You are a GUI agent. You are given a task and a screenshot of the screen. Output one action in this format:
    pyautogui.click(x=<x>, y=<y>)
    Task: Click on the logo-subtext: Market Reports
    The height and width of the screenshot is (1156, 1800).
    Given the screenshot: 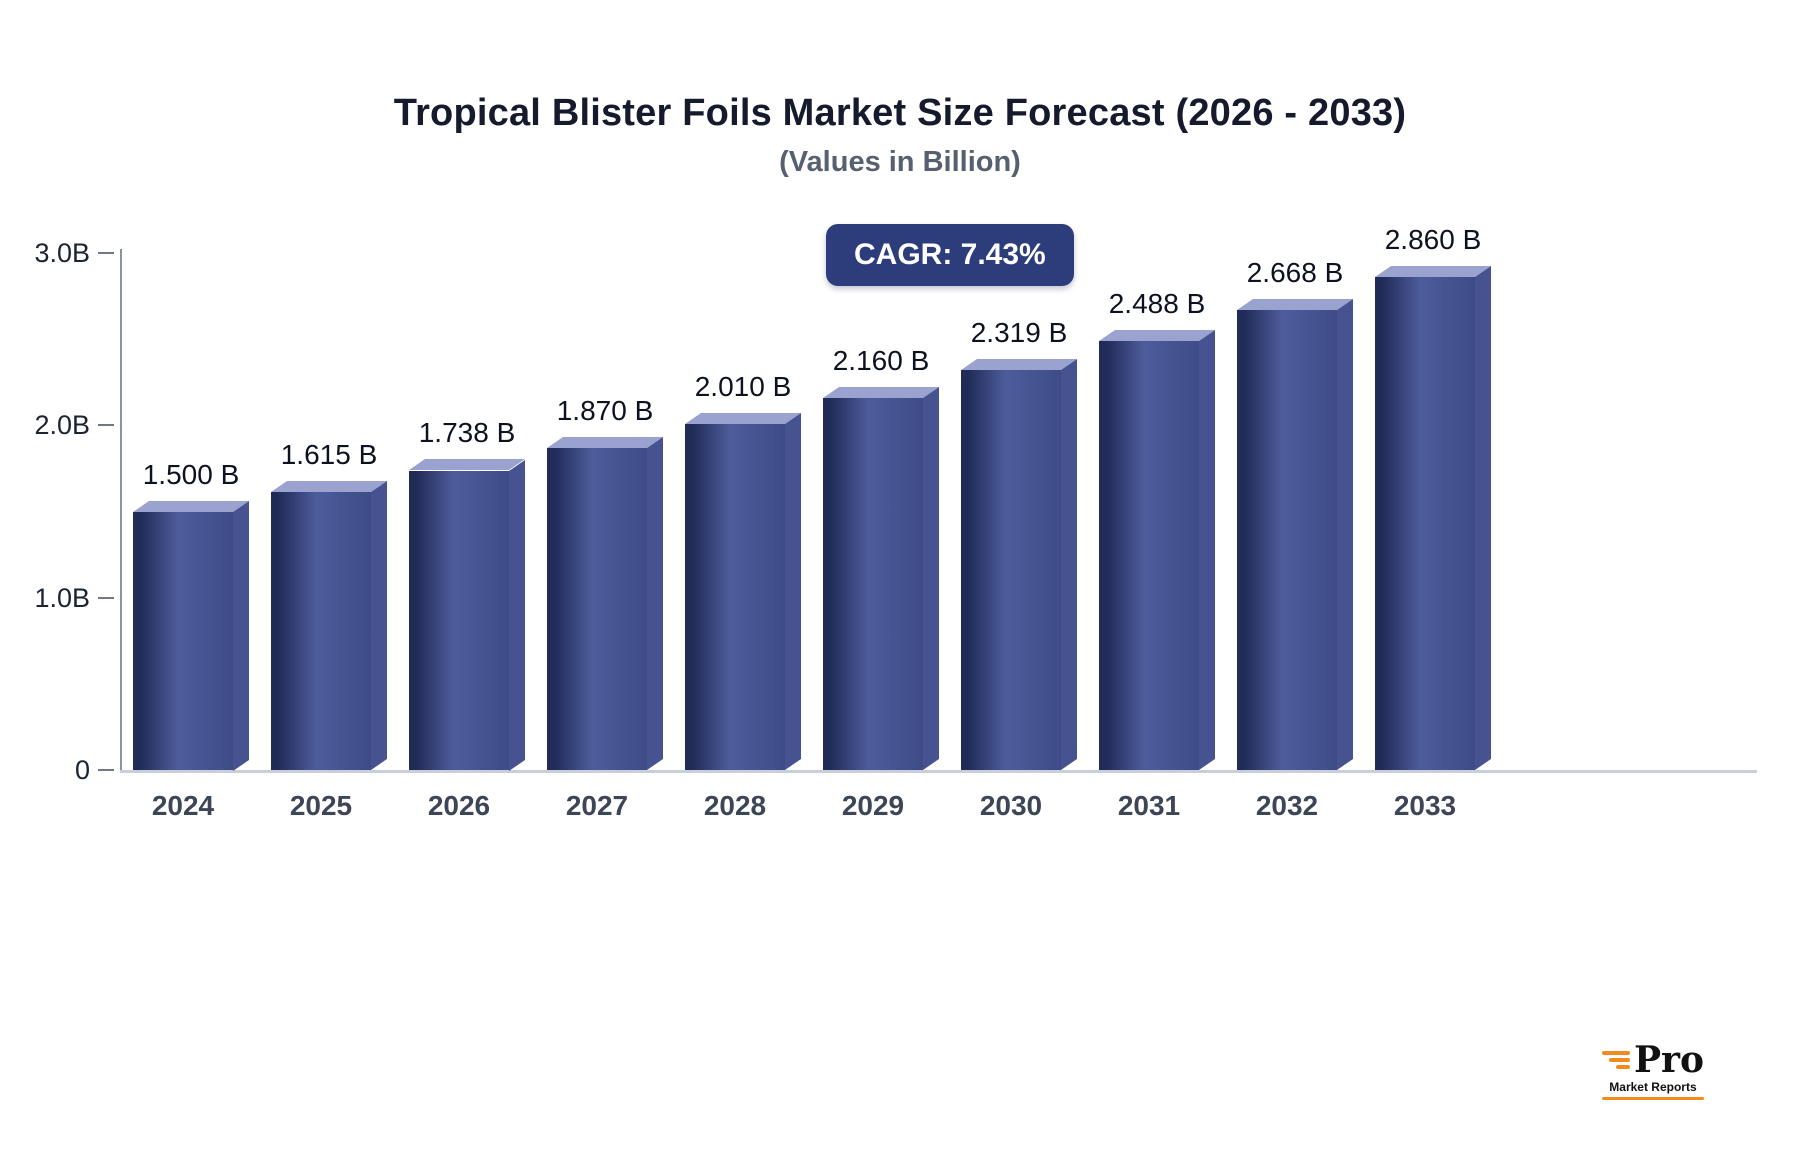 What is the action you would take?
    pyautogui.click(x=1653, y=1087)
    